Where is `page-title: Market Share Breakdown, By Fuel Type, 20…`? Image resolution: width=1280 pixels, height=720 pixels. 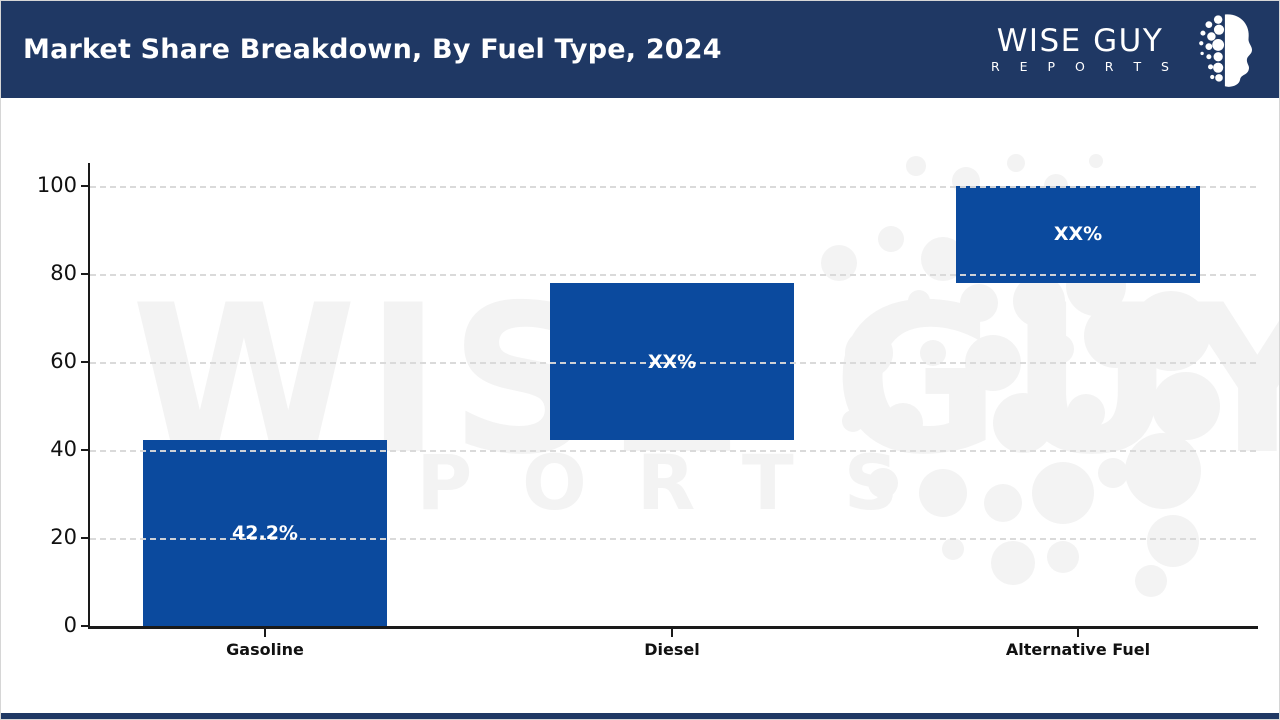
page-title: Market Share Breakdown, By Fuel Type, 20… is located at coordinates (372, 49).